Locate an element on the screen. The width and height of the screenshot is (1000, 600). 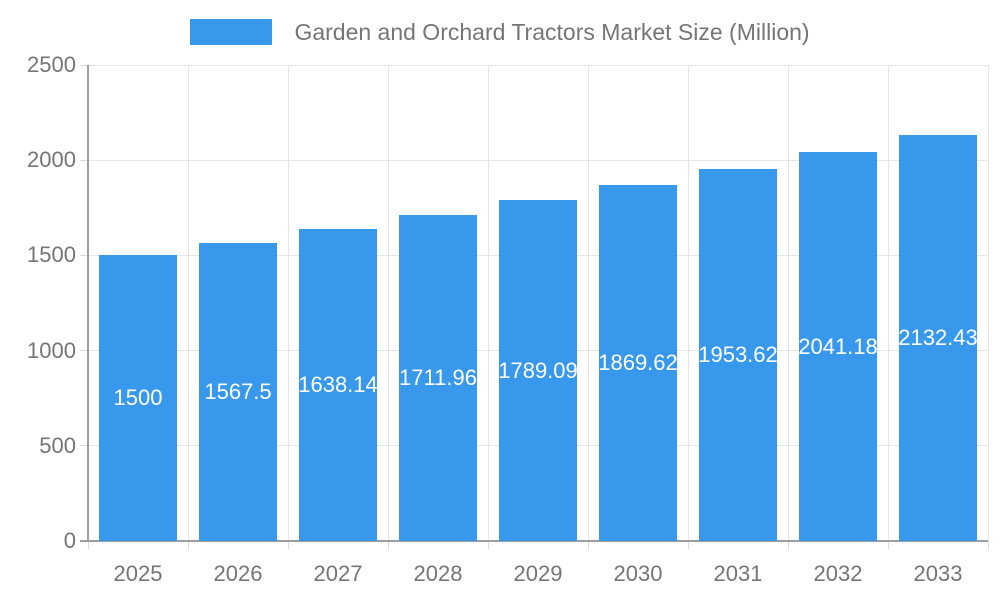
bar-value-label: 1567.5 is located at coordinates (238, 391).